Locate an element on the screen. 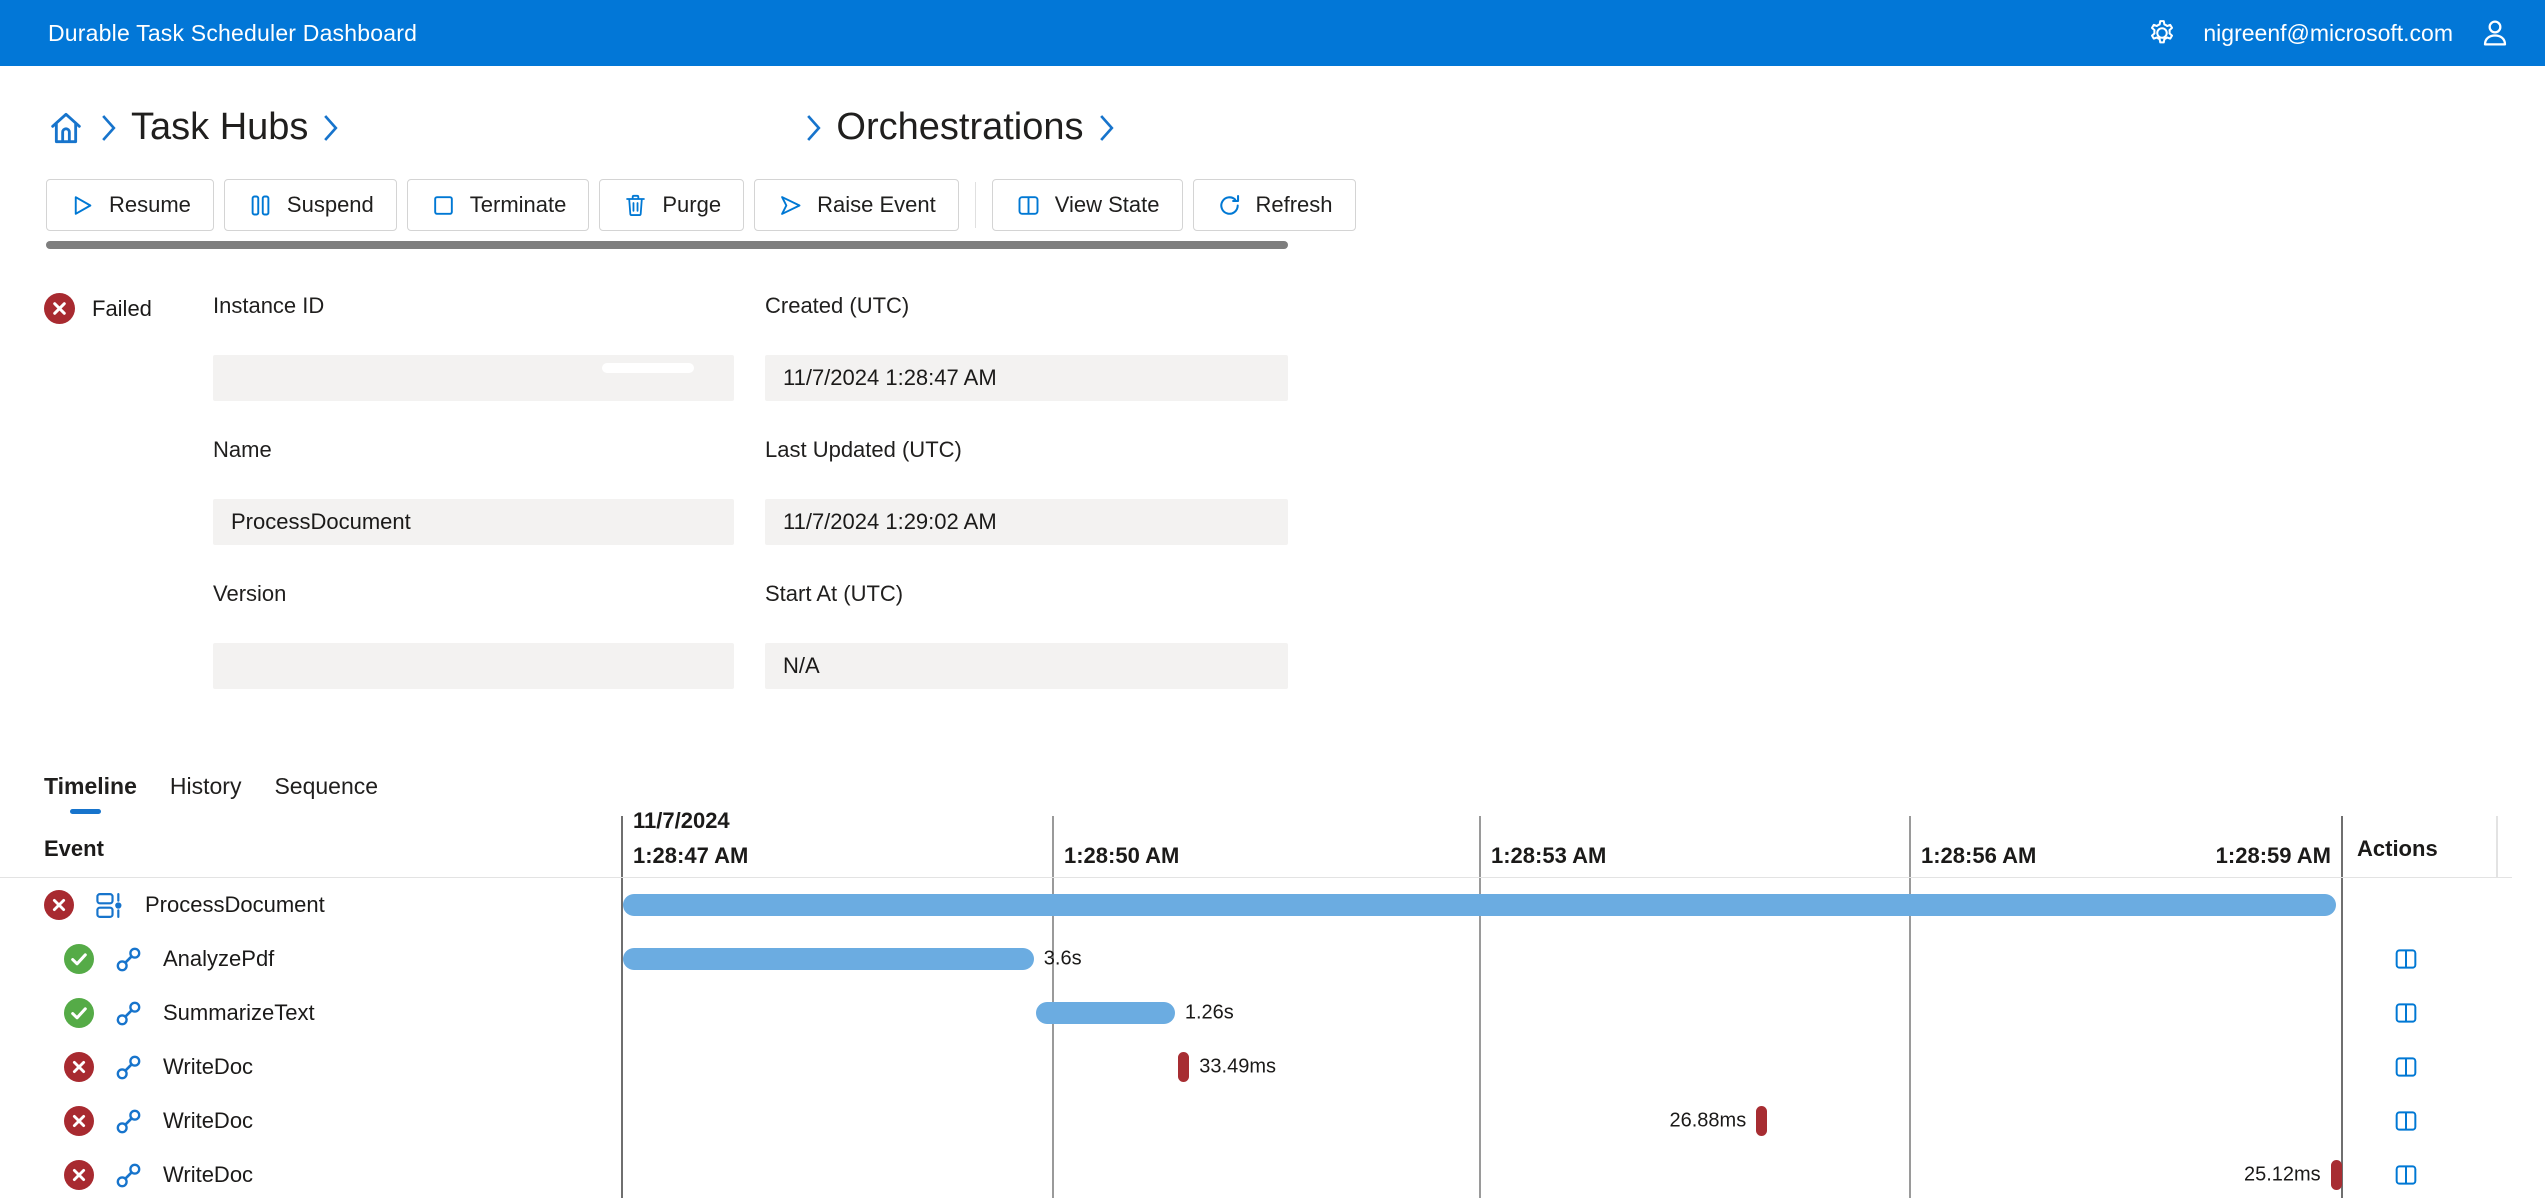  redaction-strip is located at coordinates (648, 368).